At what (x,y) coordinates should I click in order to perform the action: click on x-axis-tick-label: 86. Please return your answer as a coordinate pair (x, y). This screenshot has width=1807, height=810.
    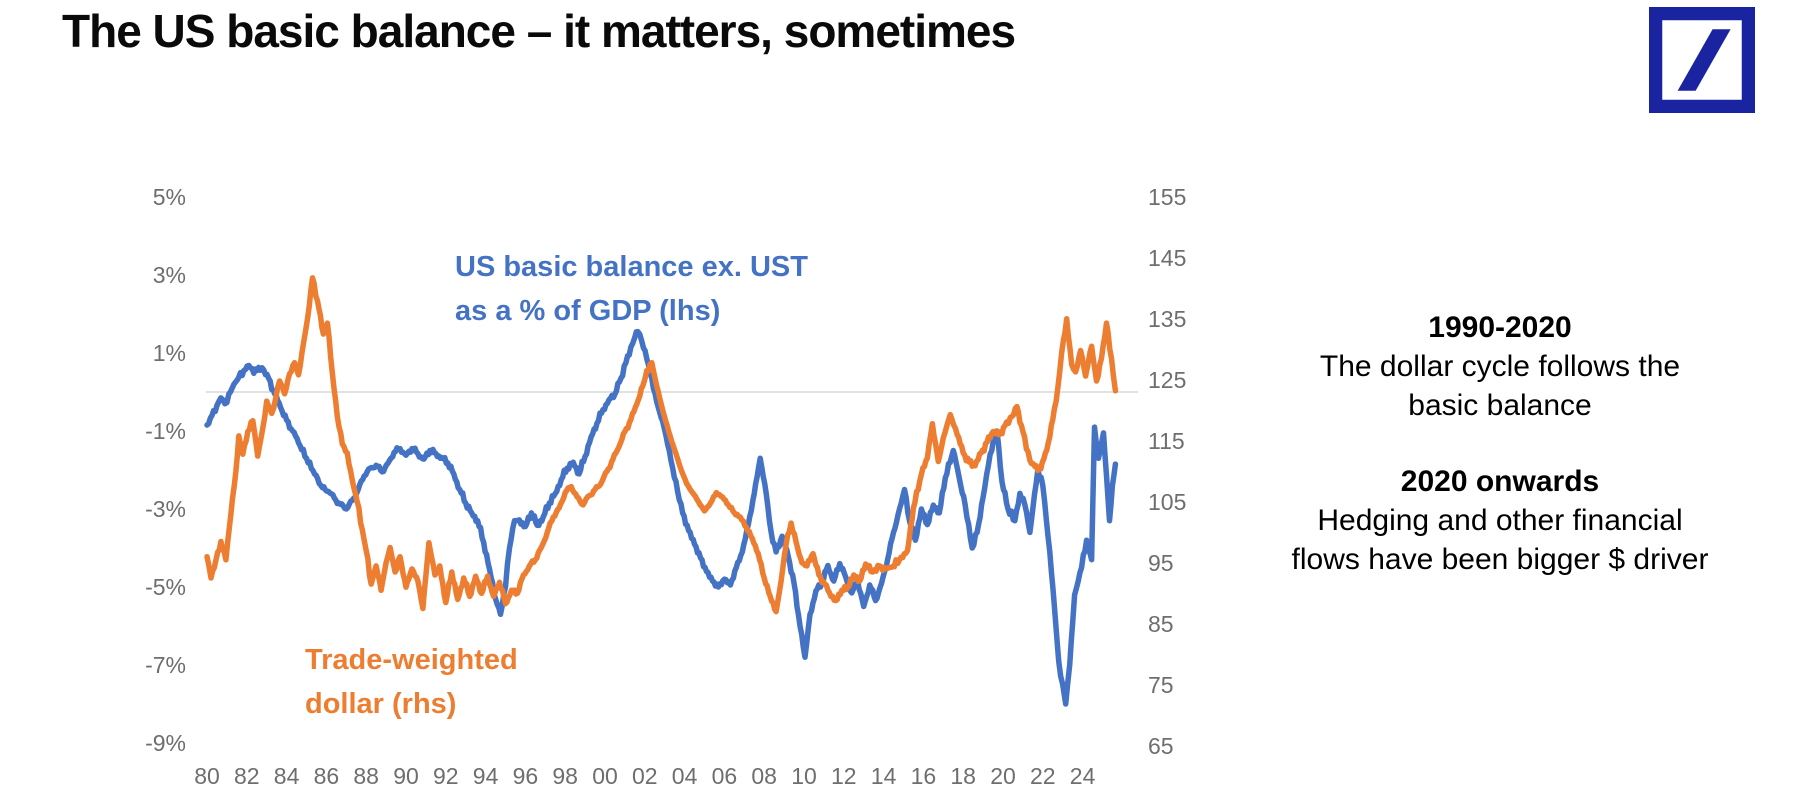
    Looking at the image, I should click on (326, 776).